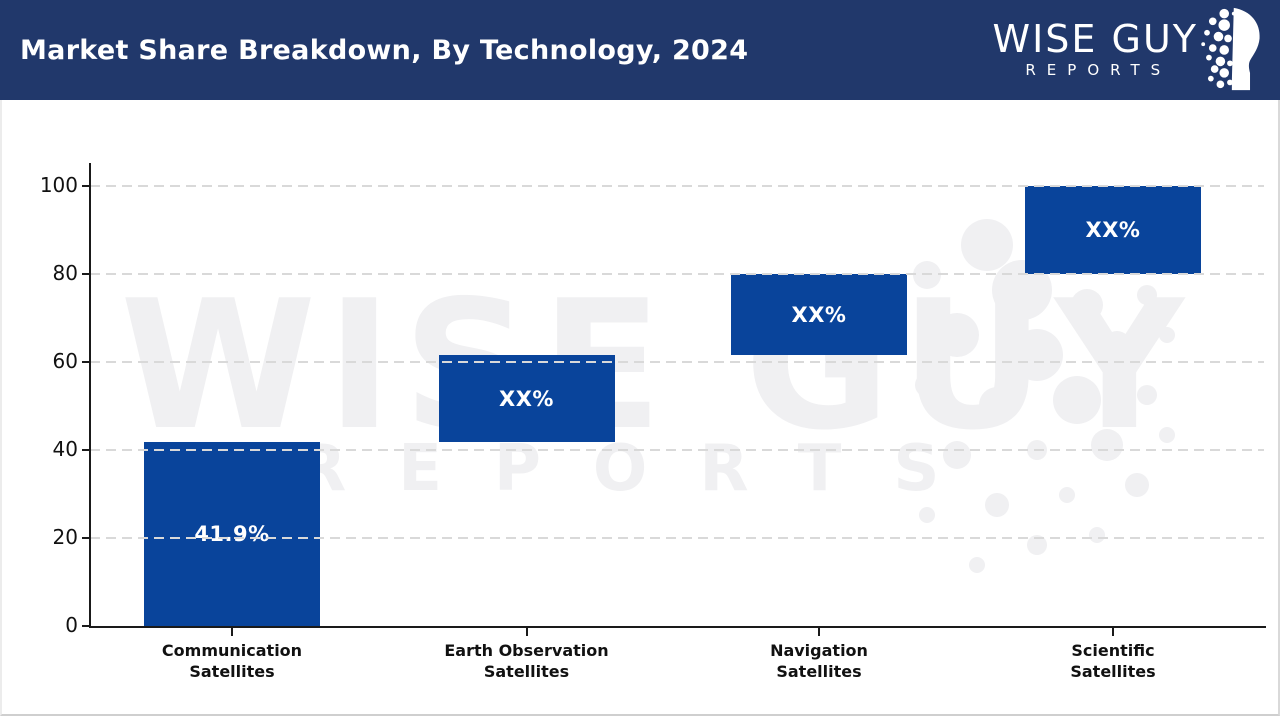 The image size is (1280, 720). I want to click on category-label-2: Navigation Satellites, so click(819, 661).